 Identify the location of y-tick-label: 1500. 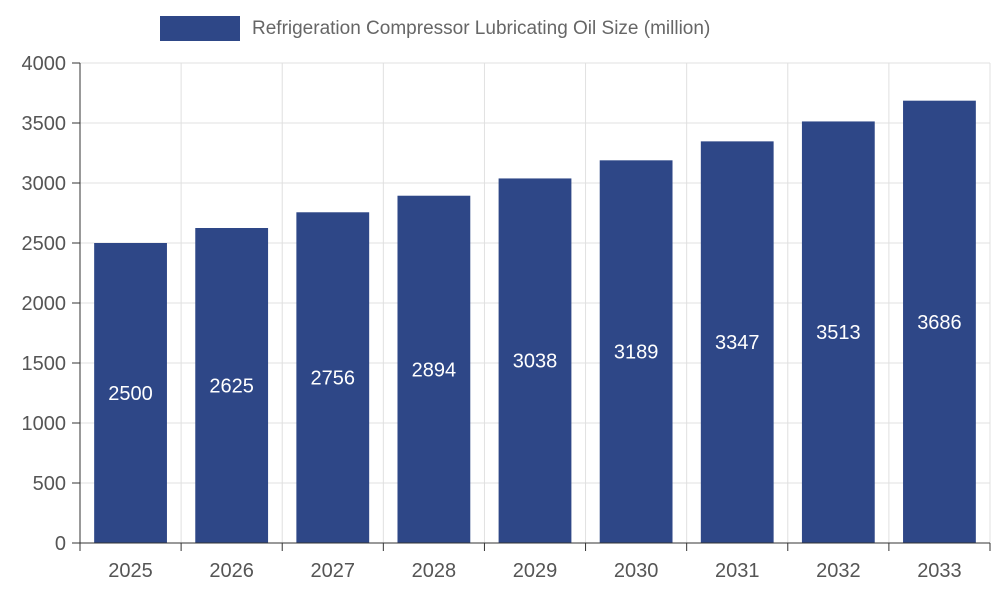
(44, 364).